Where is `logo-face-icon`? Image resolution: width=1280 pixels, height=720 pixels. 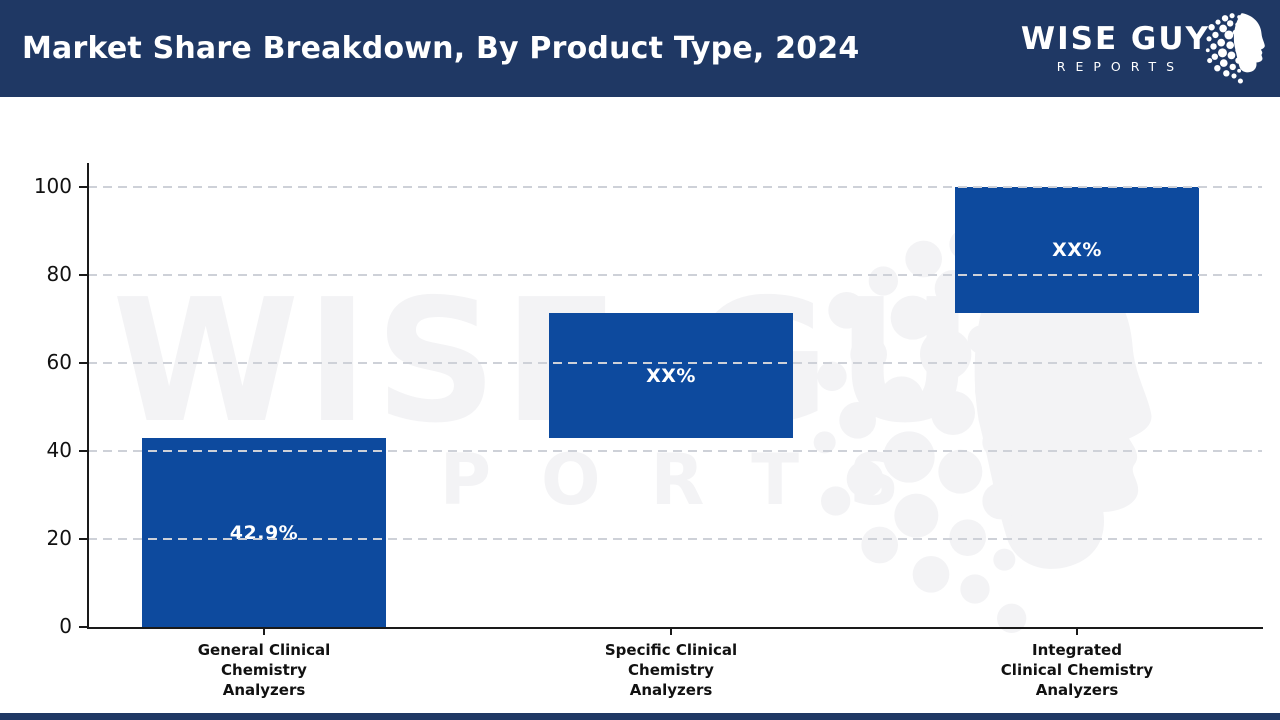 logo-face-icon is located at coordinates (1234, 49).